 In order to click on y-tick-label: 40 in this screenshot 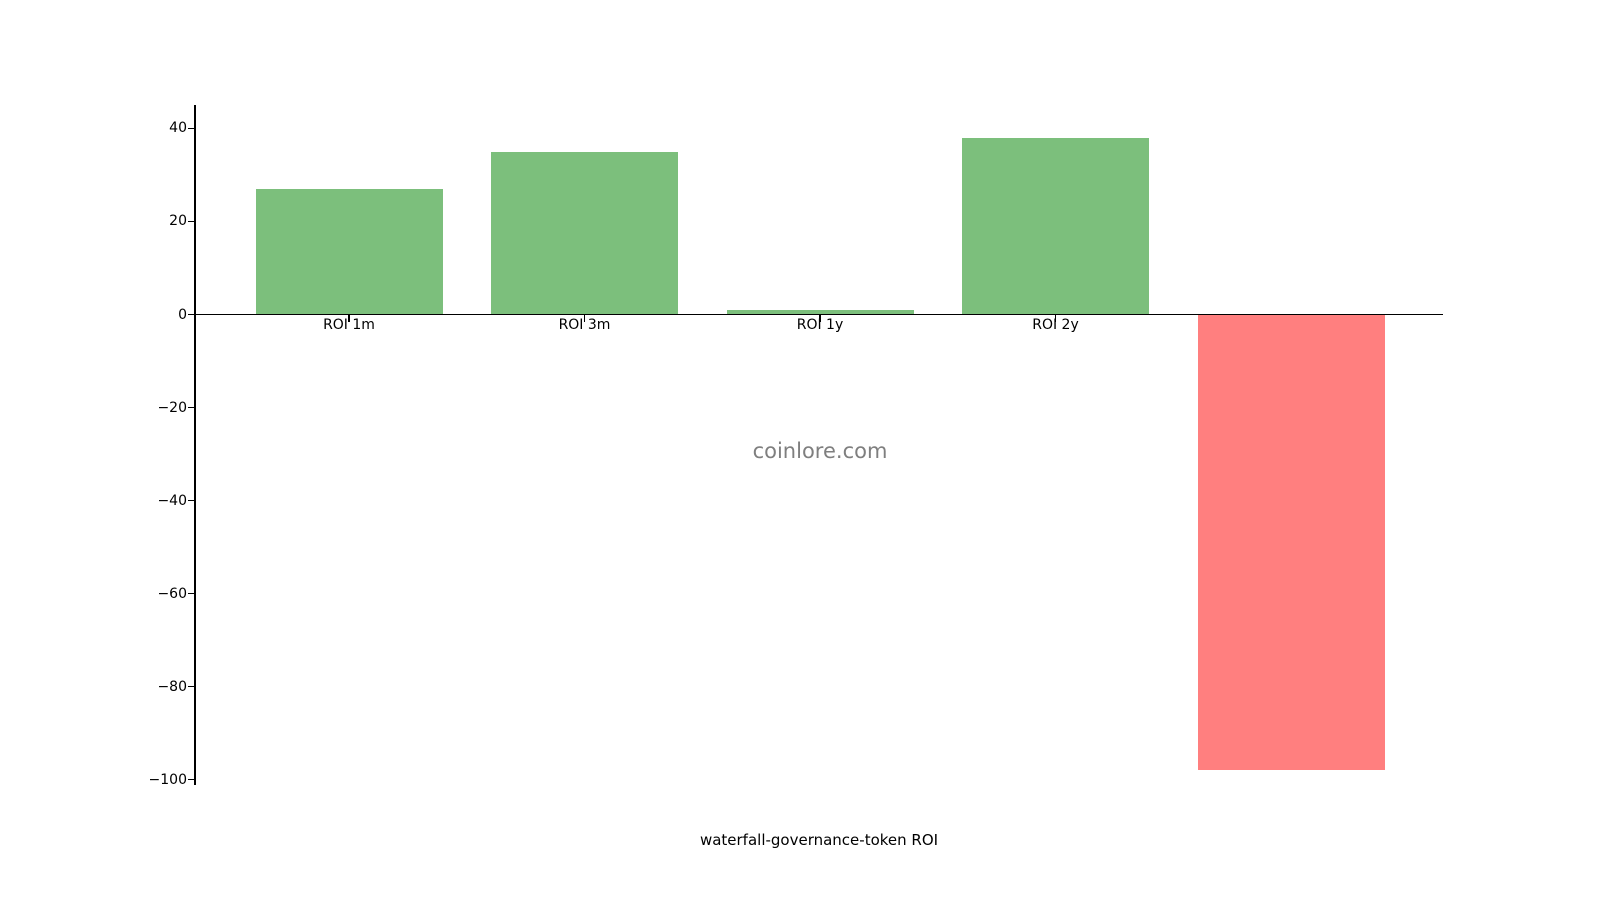, I will do `click(178, 128)`.